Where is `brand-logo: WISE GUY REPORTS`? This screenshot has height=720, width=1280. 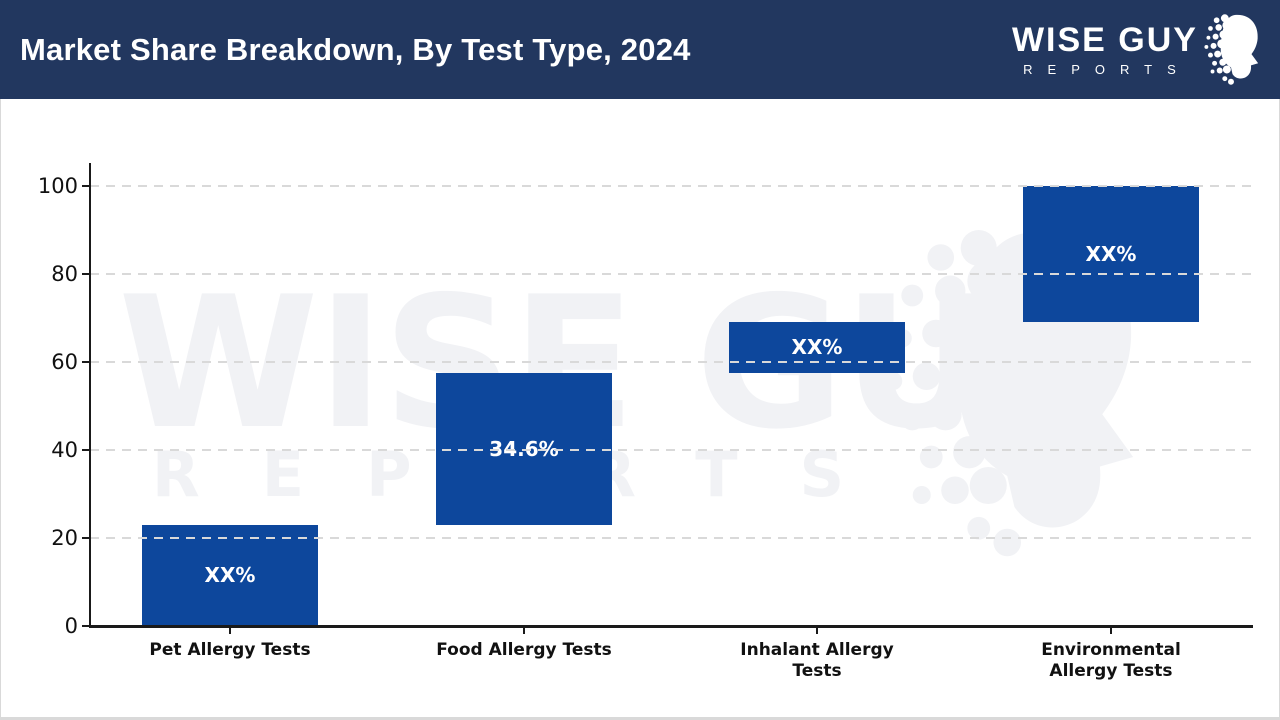
brand-logo: WISE GUY REPORTS is located at coordinates (1138, 50).